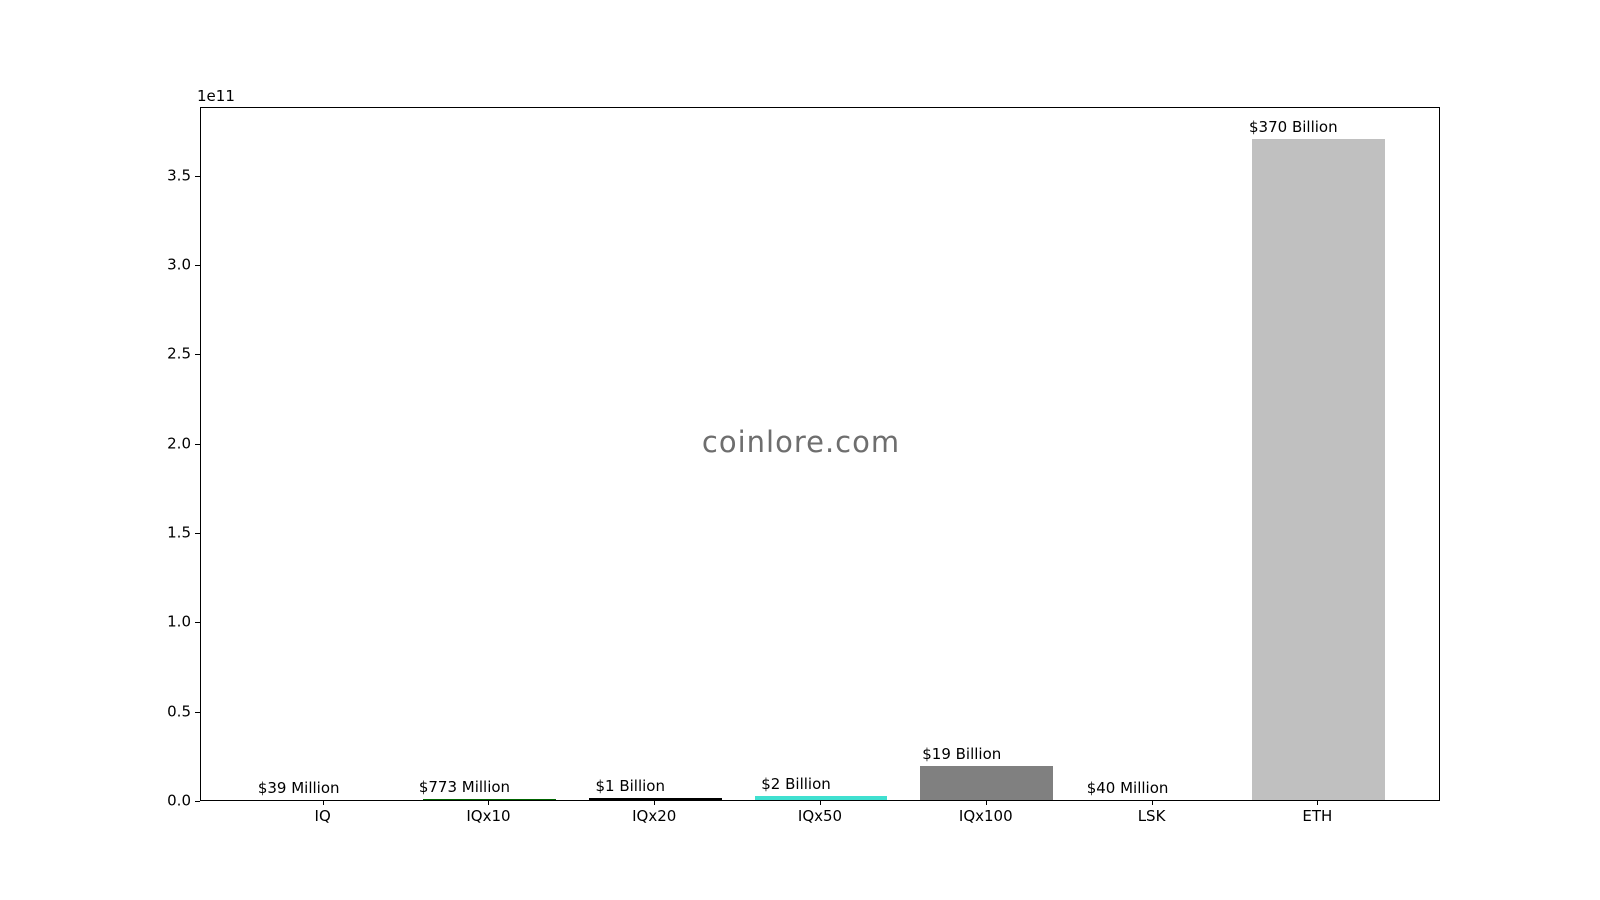 The width and height of the screenshot is (1600, 900). I want to click on bar-value-label: $19 Billion, so click(962, 754).